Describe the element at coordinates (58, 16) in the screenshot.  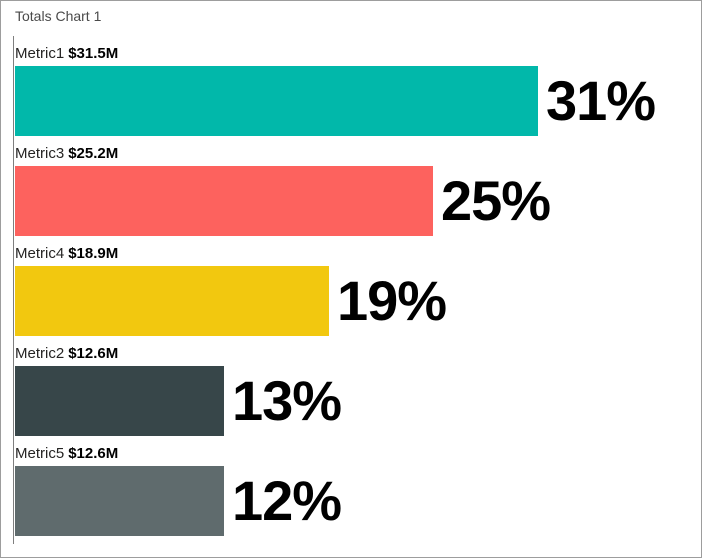
I see `chart-title: Totals Chart 1` at that location.